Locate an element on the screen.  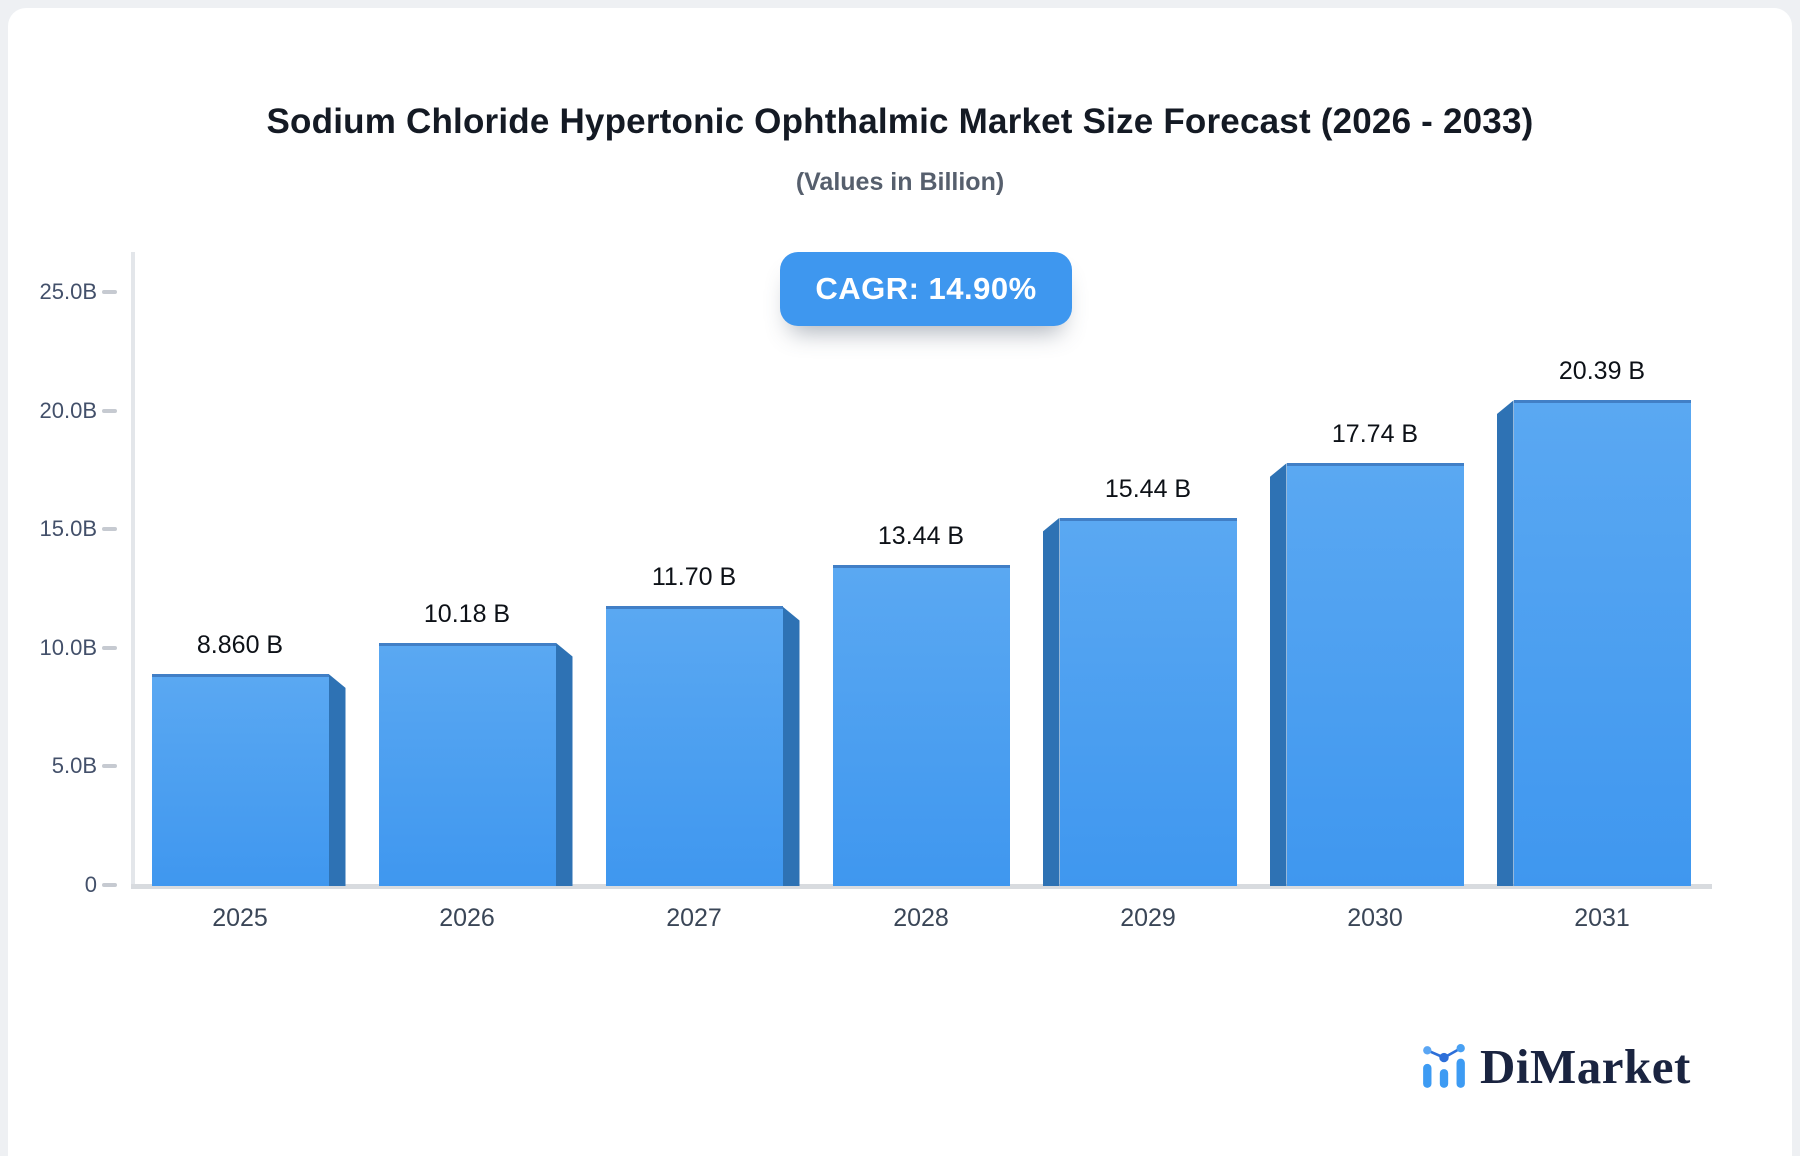
dimarket-logo: DiMarket is located at coordinates (1555, 1066).